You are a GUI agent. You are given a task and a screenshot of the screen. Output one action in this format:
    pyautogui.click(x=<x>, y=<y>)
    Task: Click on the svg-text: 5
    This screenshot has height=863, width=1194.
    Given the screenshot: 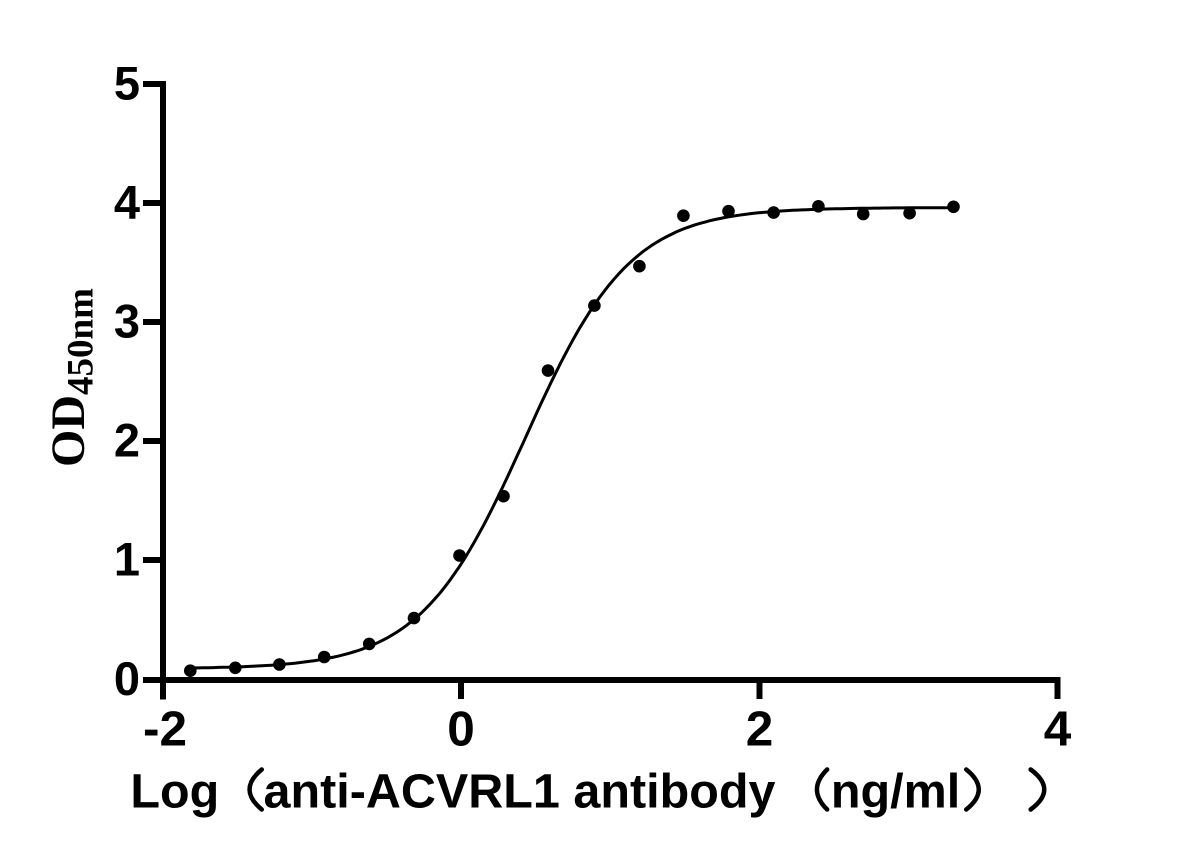 What is the action you would take?
    pyautogui.click(x=127, y=83)
    